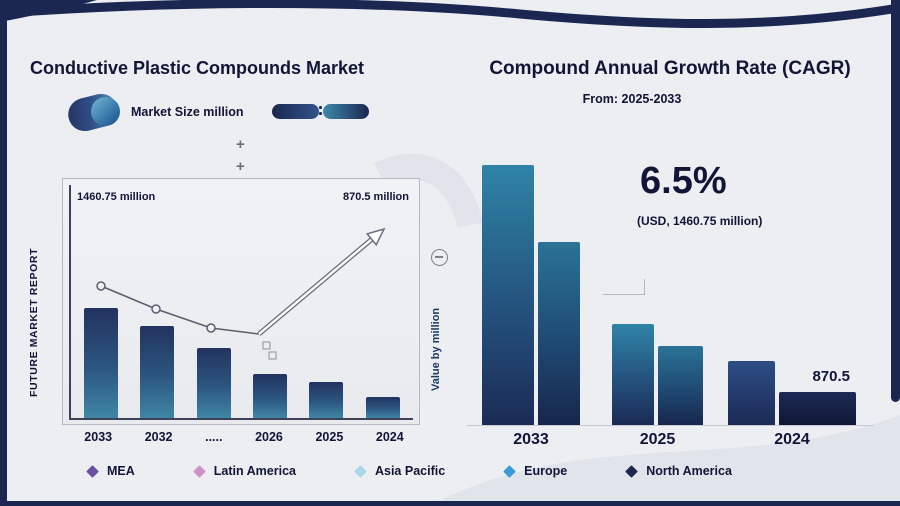  I want to click on legend-item-north-america: North America, so click(678, 471).